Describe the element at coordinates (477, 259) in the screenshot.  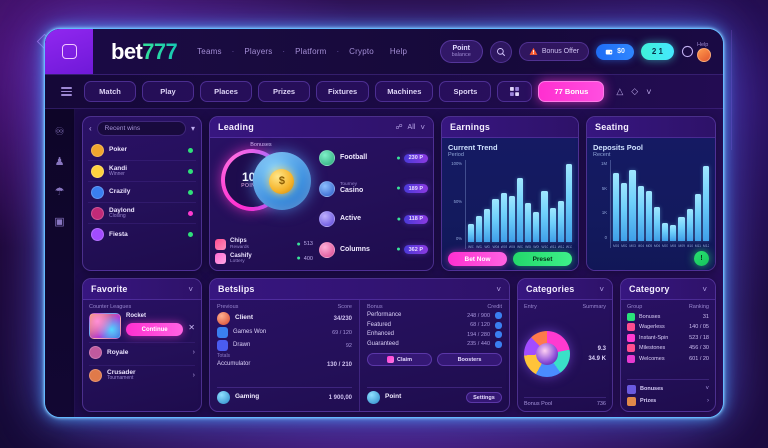
I see `bet-now-button: Bet Now` at that location.